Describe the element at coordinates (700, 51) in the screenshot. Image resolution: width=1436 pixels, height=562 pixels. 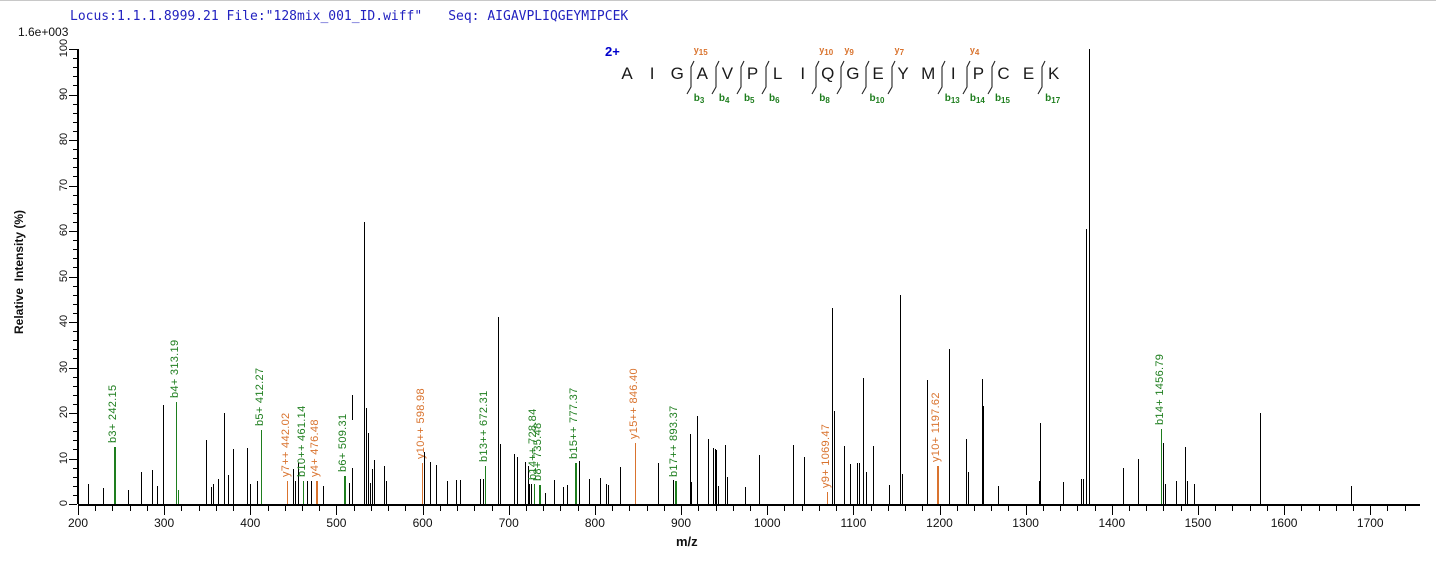
I see `y-ion-marker-label: y15` at that location.